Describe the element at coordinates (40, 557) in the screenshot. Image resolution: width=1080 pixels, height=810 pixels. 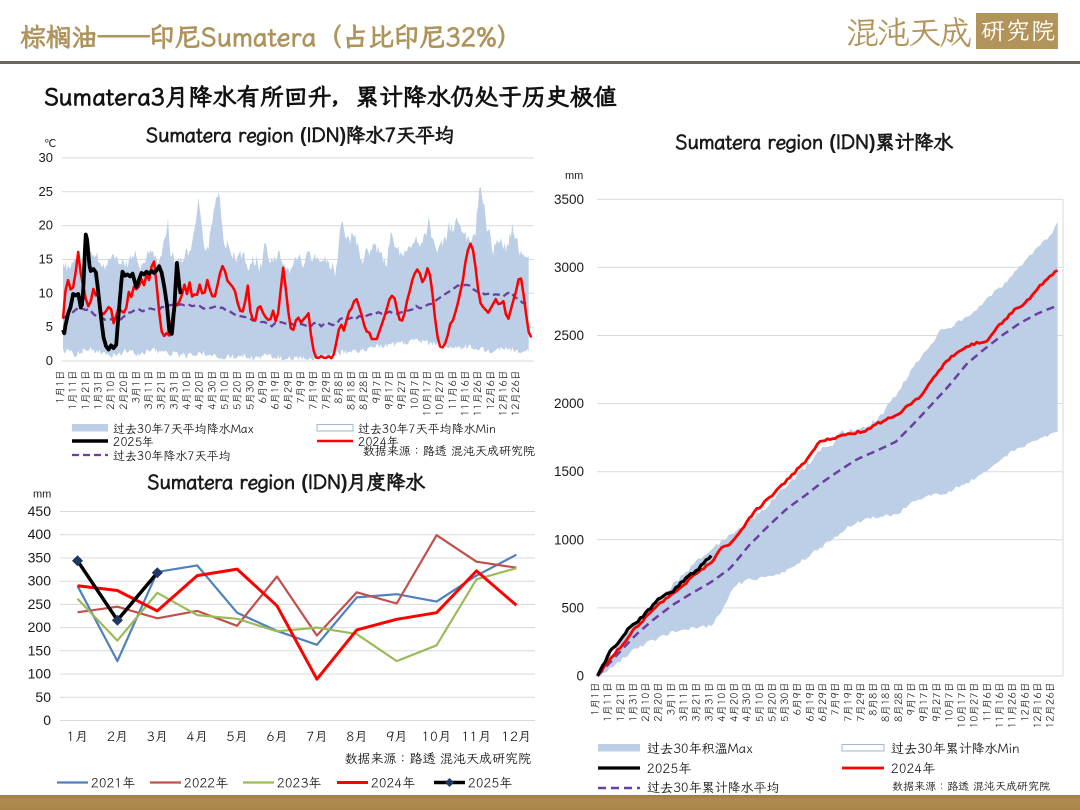
I see `svg-text: 350` at that location.